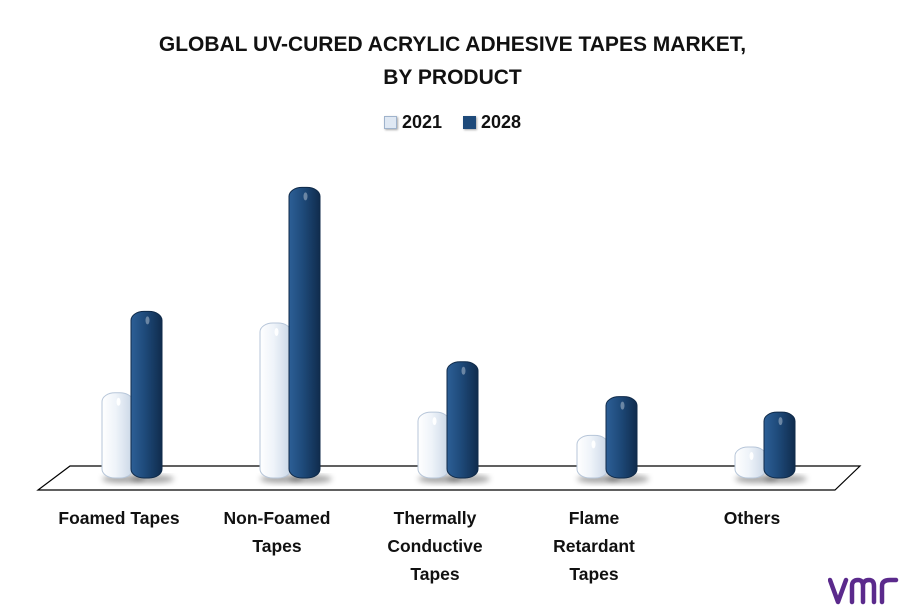 This screenshot has width=905, height=612. I want to click on category-label-line: Flame, so click(594, 518).